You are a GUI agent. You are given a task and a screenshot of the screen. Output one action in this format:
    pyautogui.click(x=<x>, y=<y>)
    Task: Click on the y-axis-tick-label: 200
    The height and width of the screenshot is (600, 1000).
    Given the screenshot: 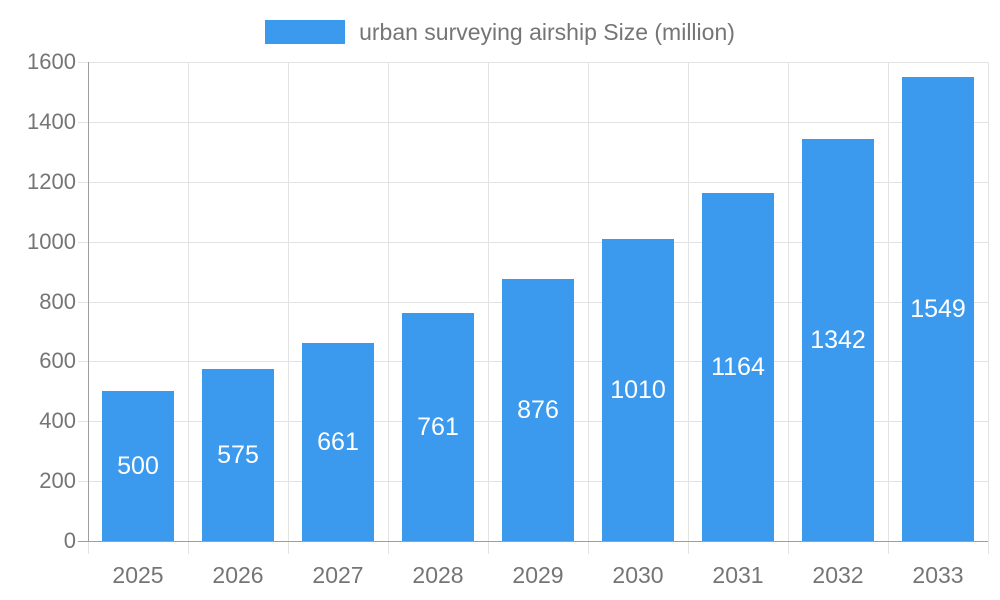 What is the action you would take?
    pyautogui.click(x=57, y=480)
    